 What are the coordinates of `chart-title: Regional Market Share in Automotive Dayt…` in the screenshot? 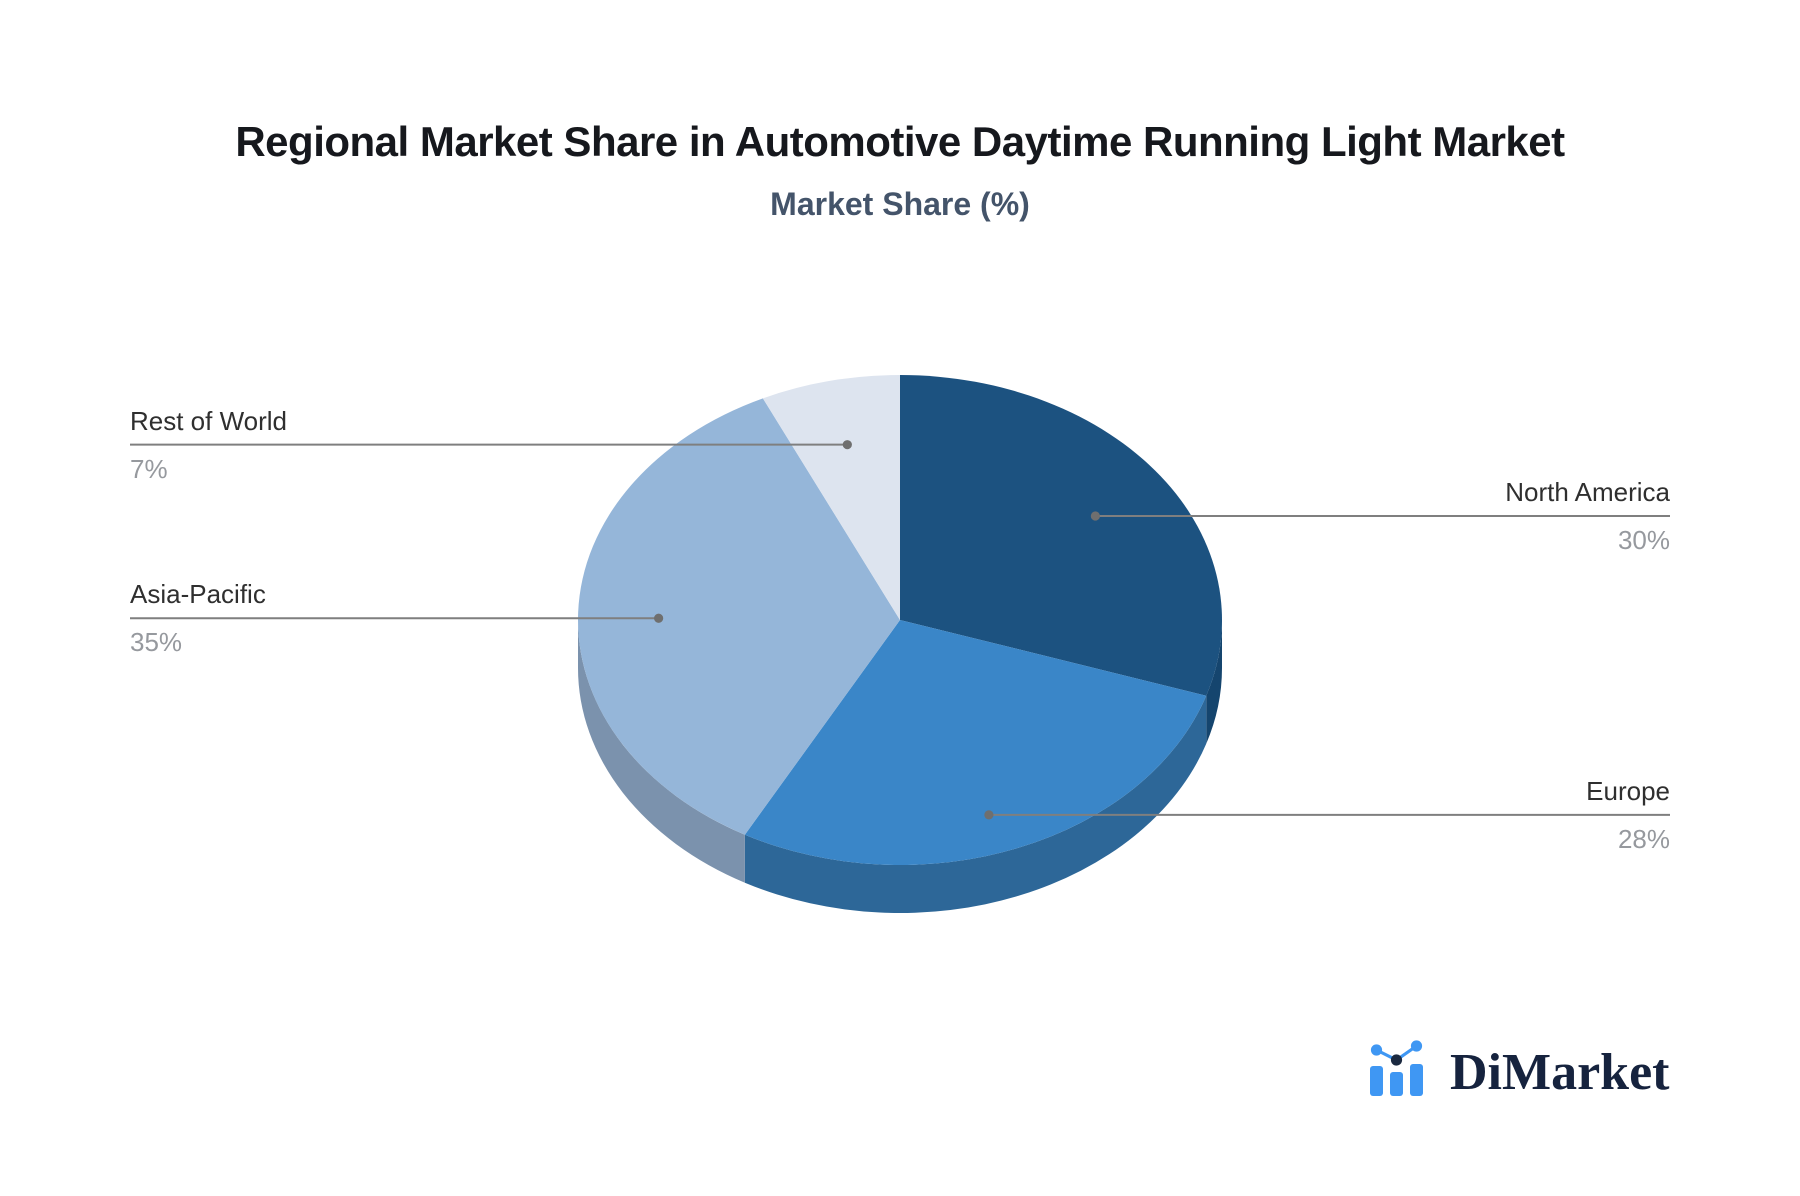 It's located at (900, 141).